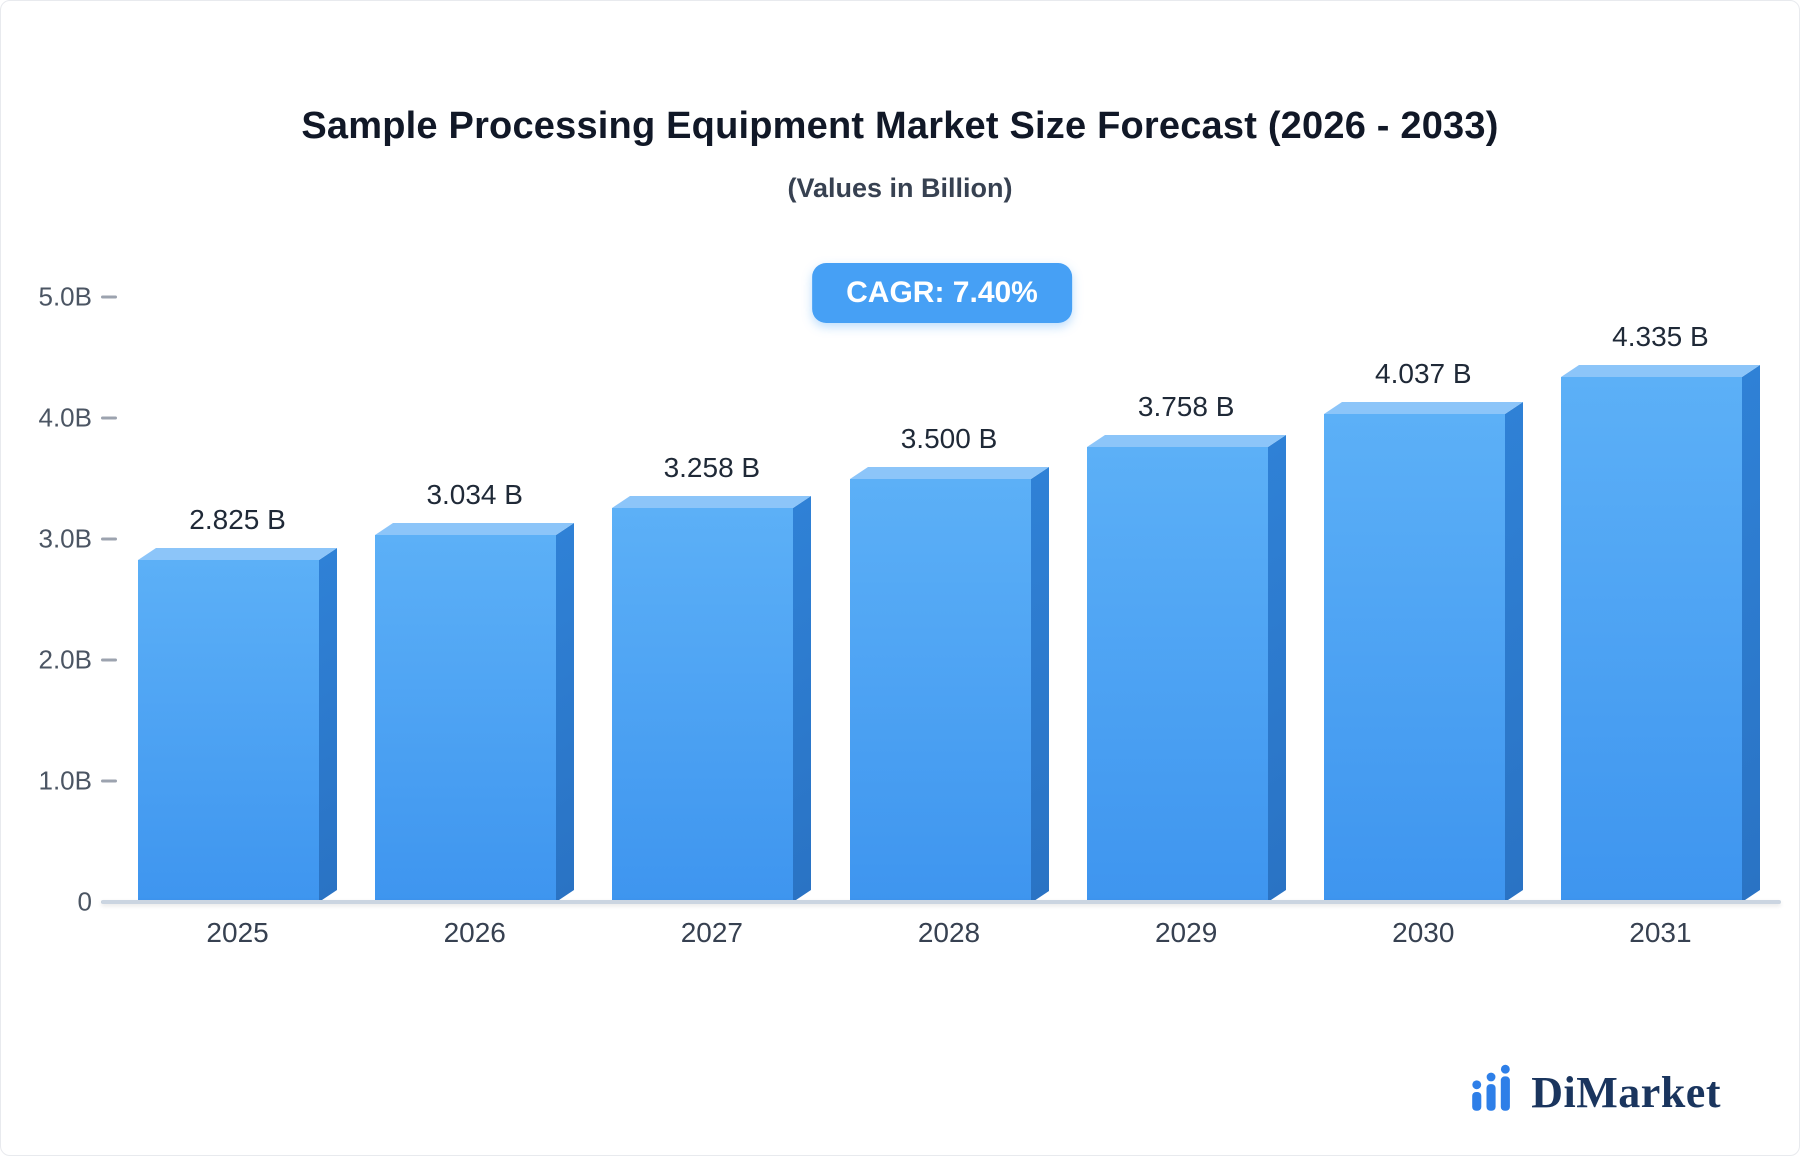 The height and width of the screenshot is (1156, 1800). I want to click on bar-2031, so click(1660, 633).